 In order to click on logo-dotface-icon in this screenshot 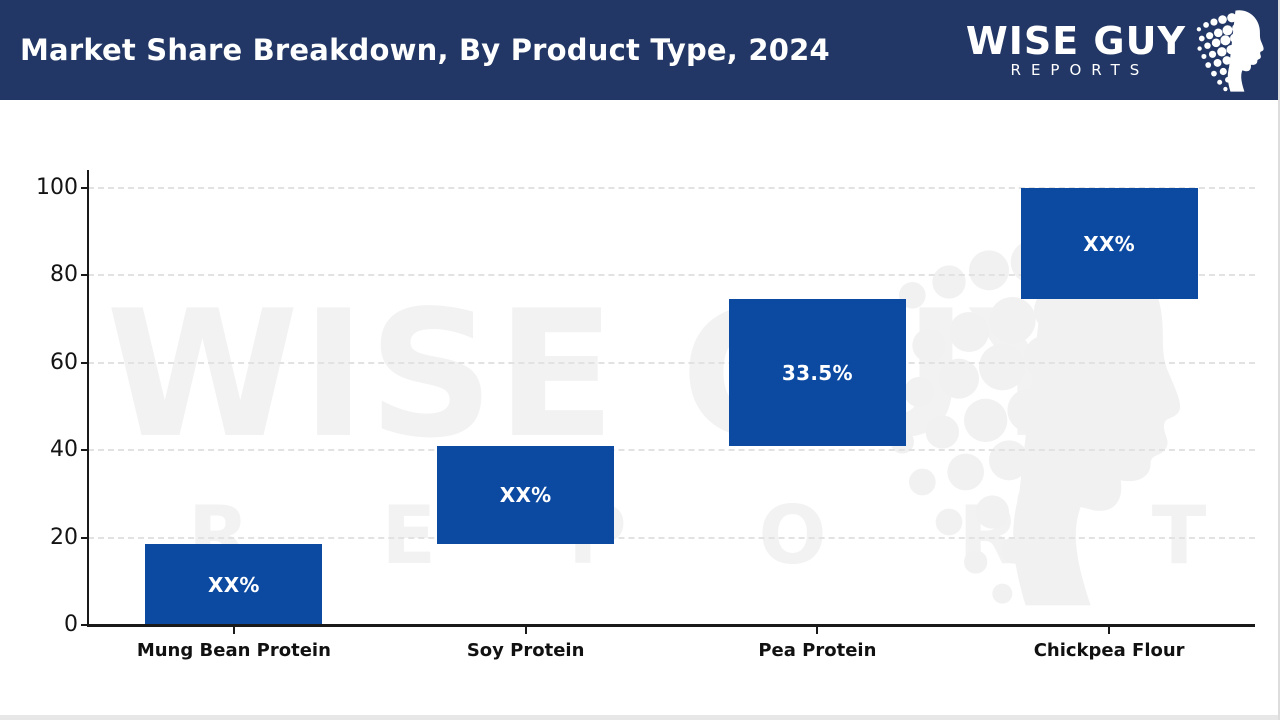, I will do `click(1230, 51)`.